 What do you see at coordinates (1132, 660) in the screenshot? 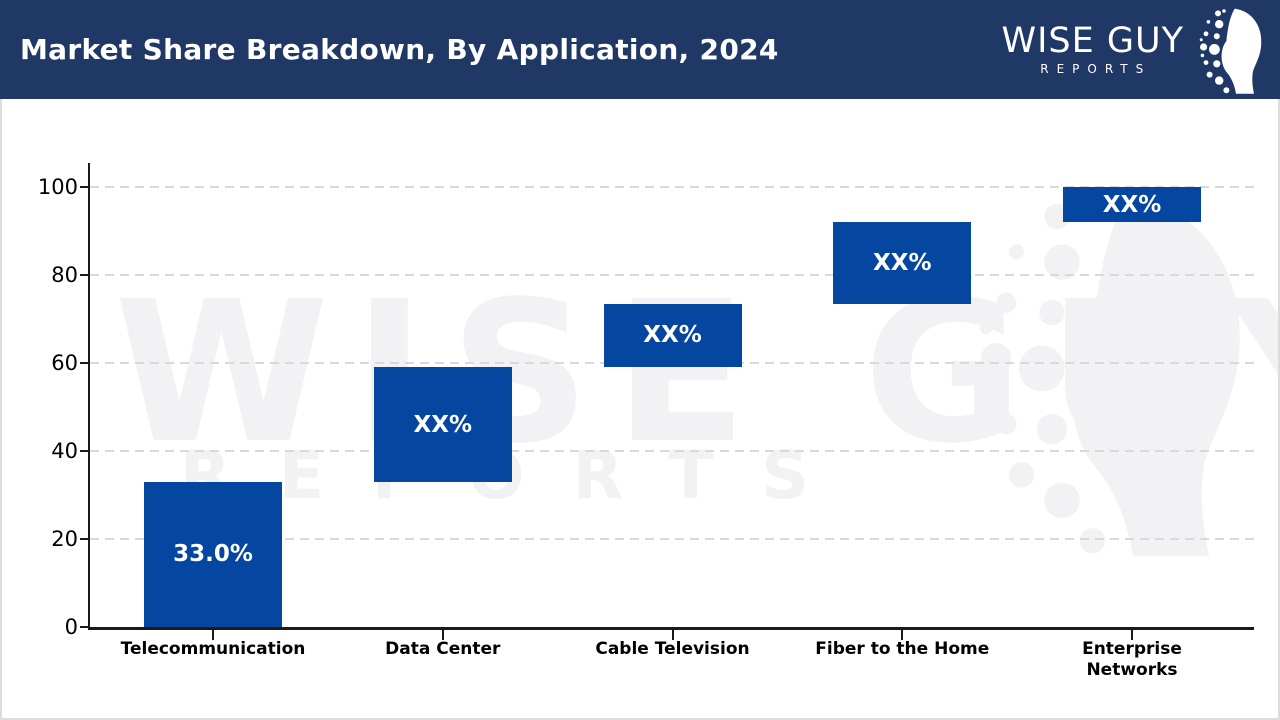
I see `x-tick-label: Enterprise Networks` at bounding box center [1132, 660].